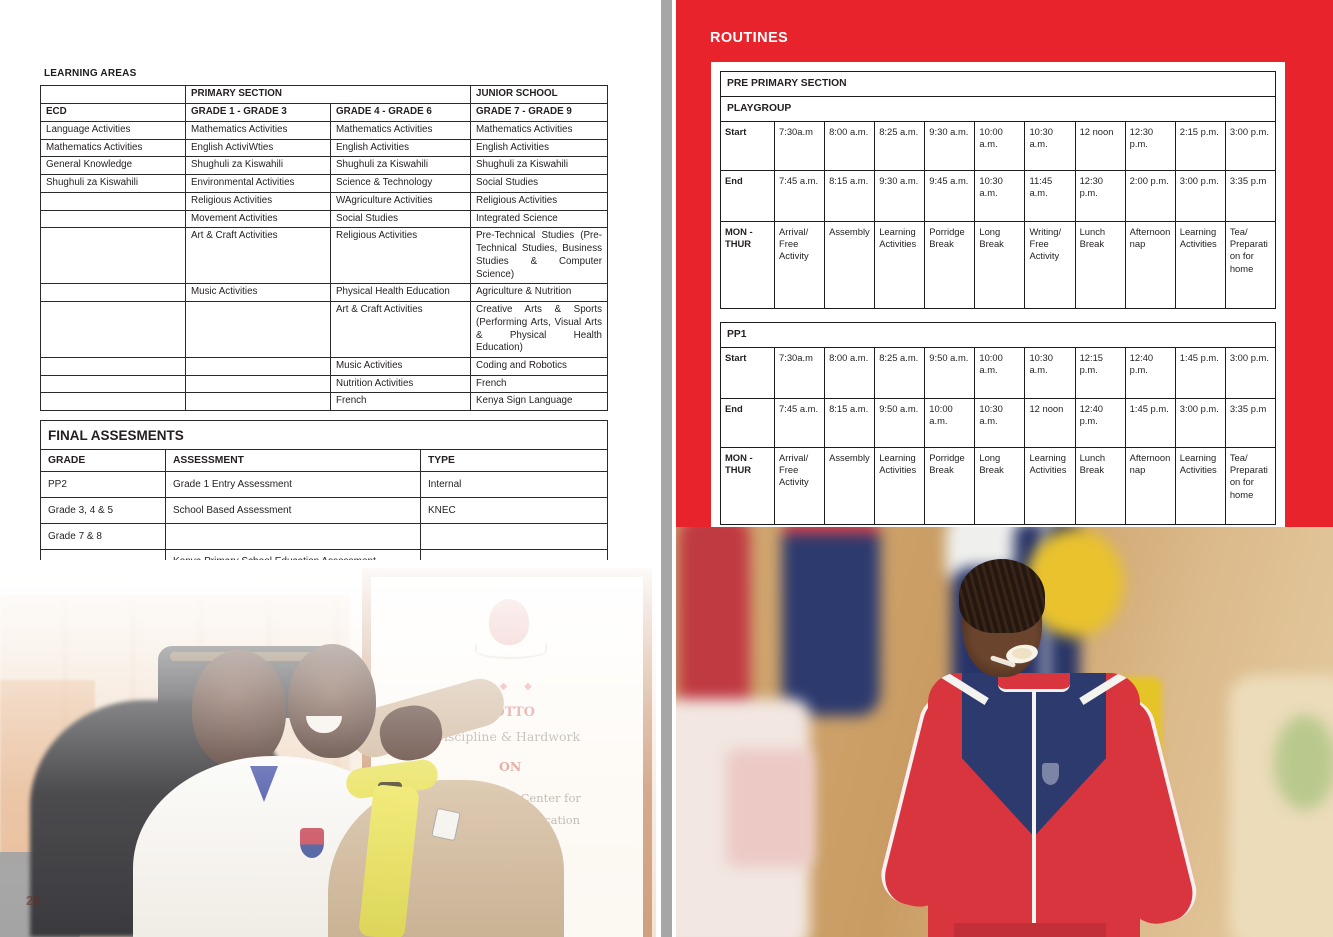 This screenshot has width=1333, height=937. What do you see at coordinates (1050, 265) in the screenshot?
I see `table-cell: Writing/ Free Activity` at bounding box center [1050, 265].